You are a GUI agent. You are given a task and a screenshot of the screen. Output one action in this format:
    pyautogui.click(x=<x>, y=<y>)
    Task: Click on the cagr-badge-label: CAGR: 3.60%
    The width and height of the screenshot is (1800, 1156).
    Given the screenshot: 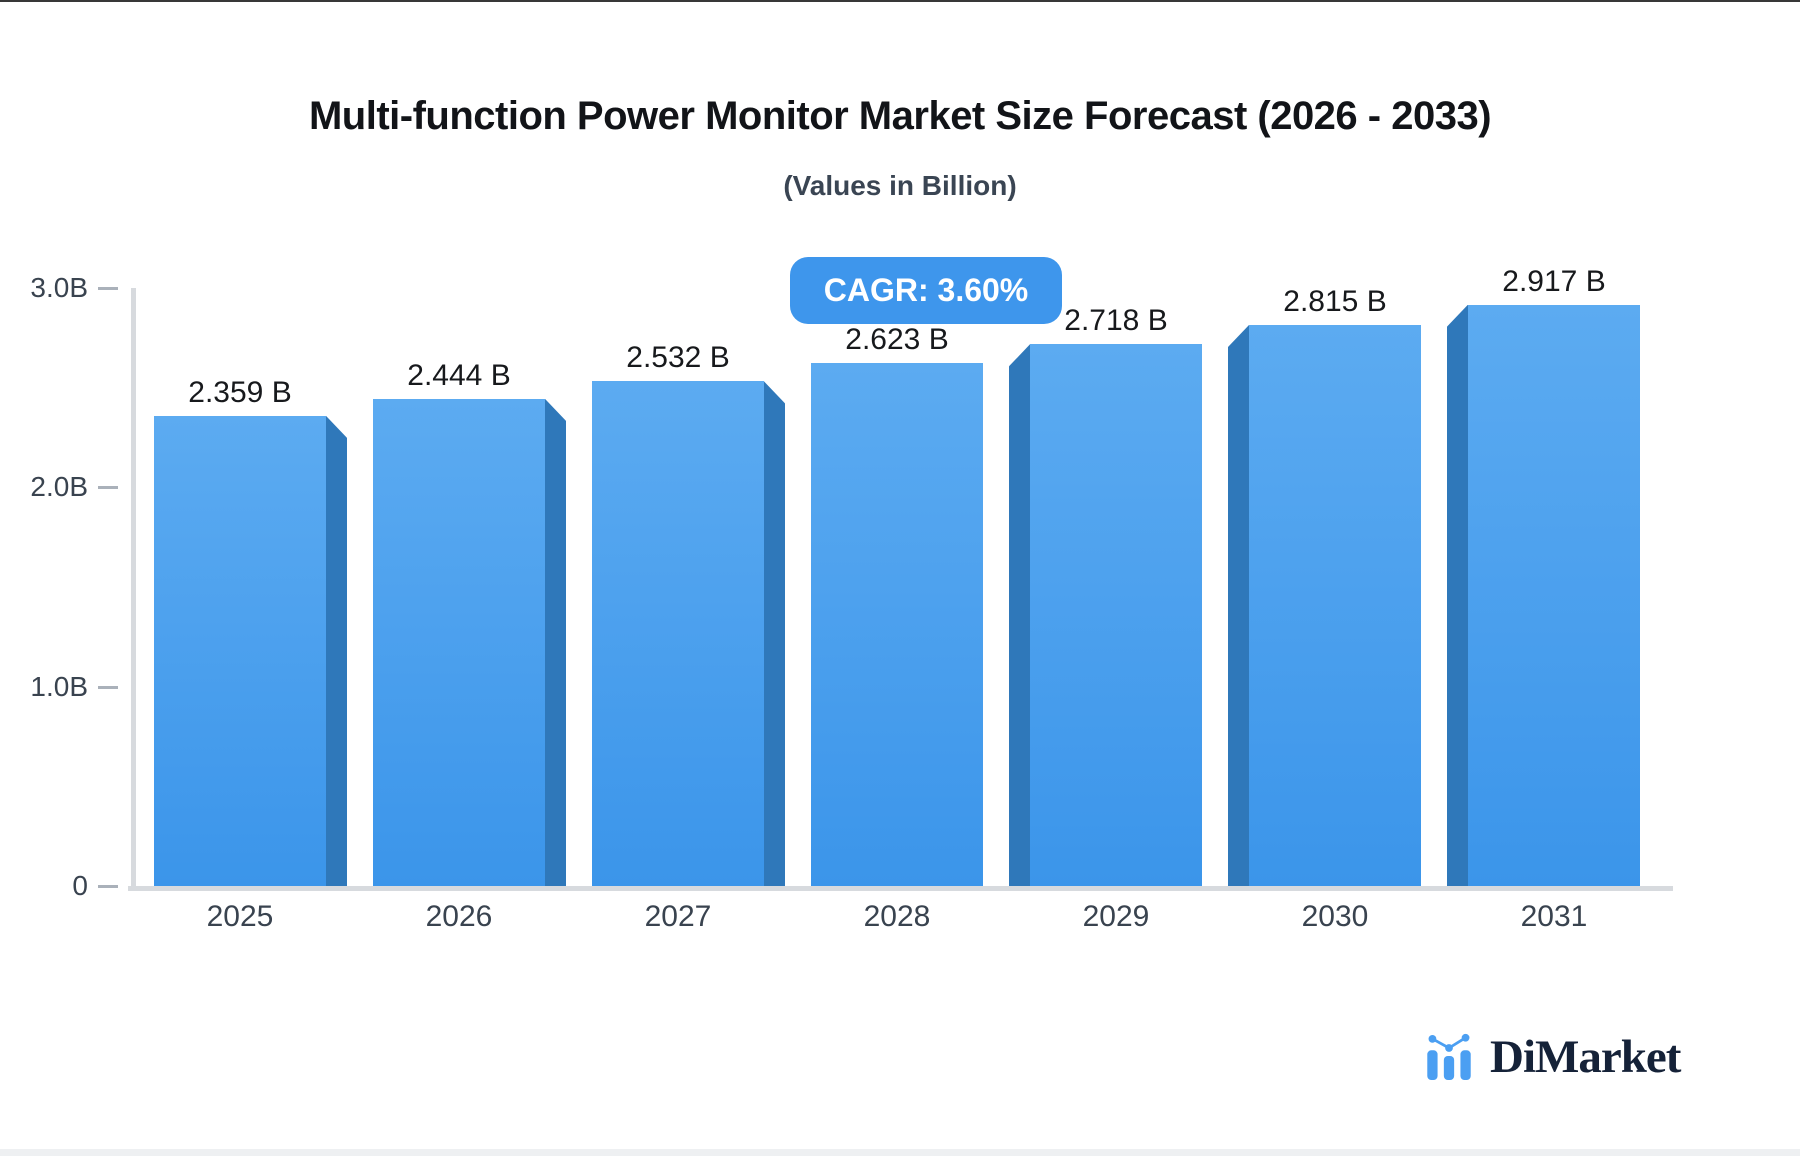 What is the action you would take?
    pyautogui.click(x=926, y=290)
    